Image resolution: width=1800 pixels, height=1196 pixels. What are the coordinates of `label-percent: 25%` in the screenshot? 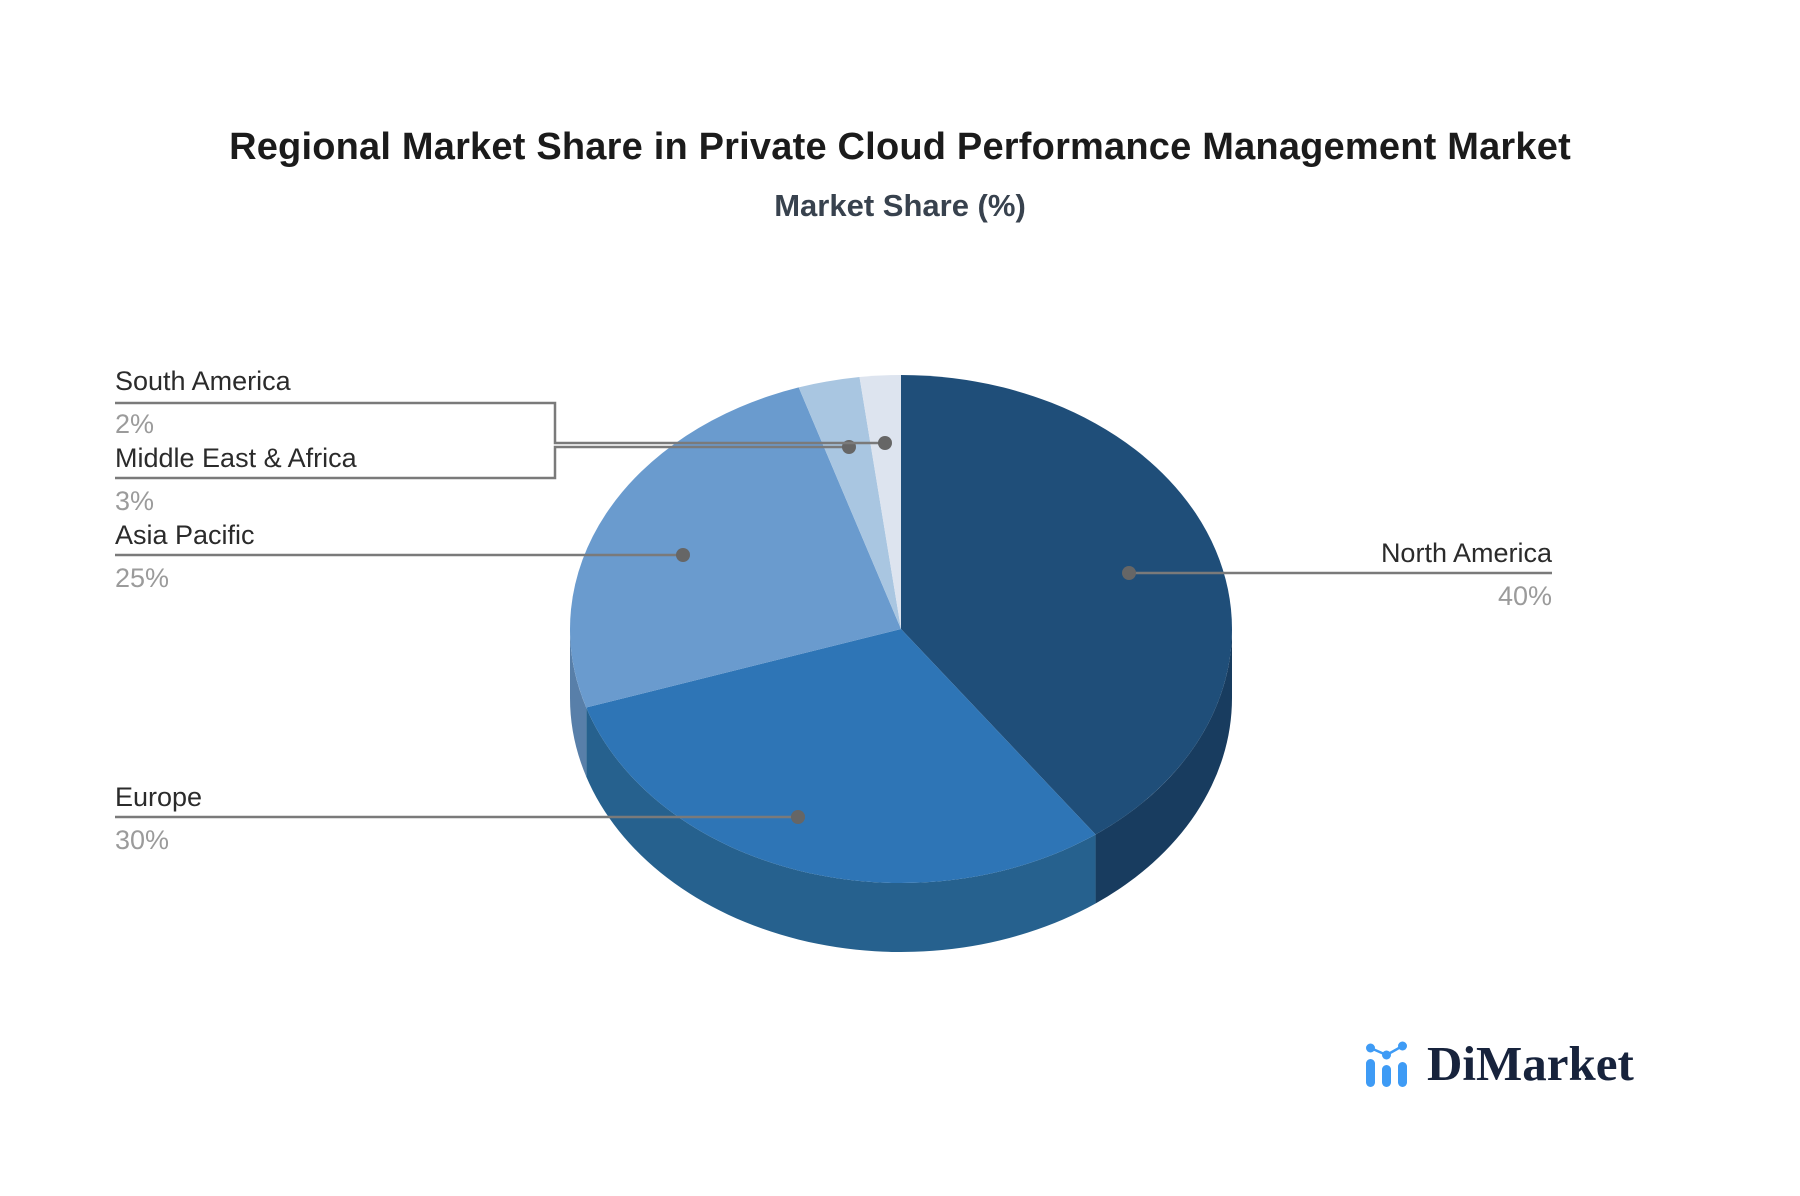 It's located at (142, 578).